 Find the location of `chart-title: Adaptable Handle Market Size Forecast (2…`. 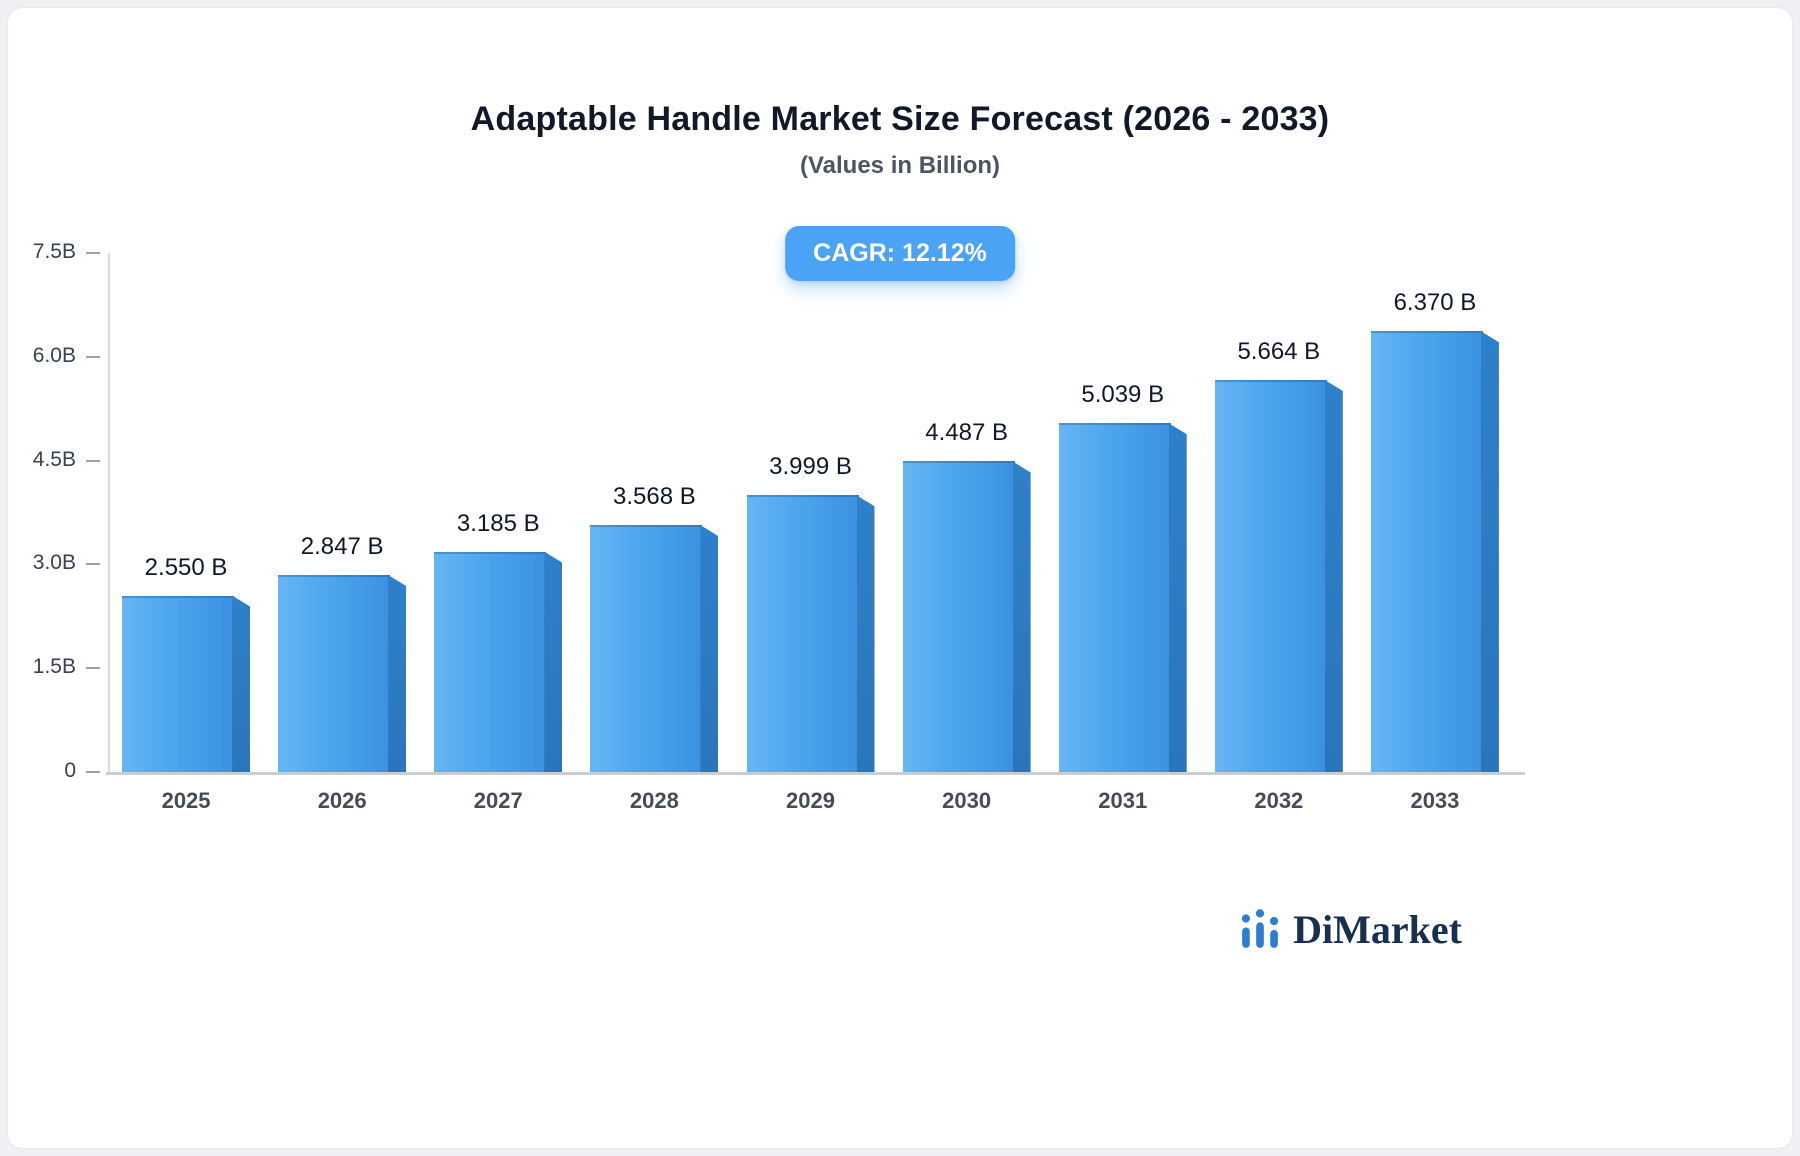

chart-title: Adaptable Handle Market Size Forecast (2… is located at coordinates (900, 119).